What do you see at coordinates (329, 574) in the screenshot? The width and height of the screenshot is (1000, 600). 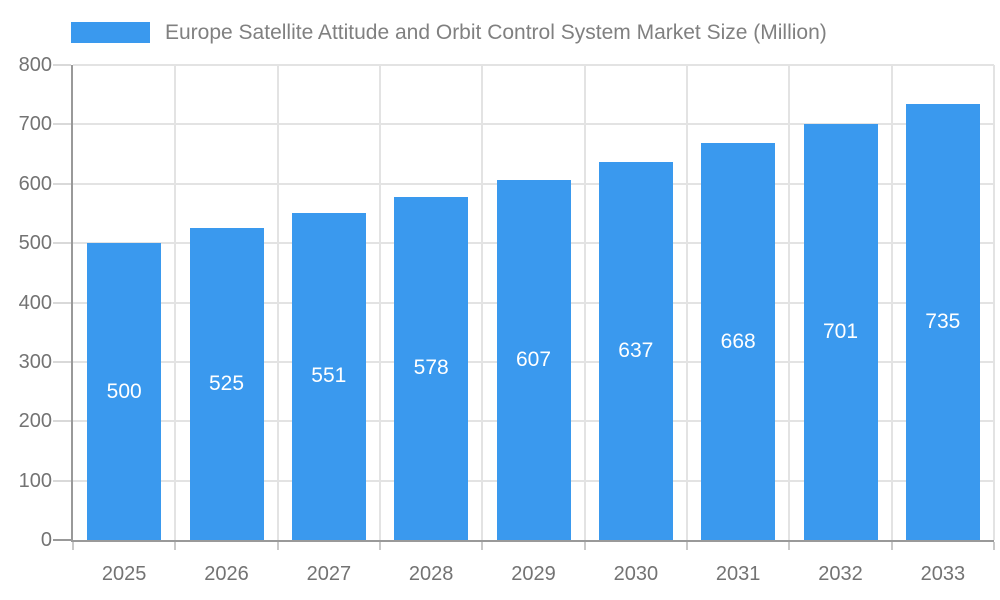 I see `x-axis-tick-label: 2027` at bounding box center [329, 574].